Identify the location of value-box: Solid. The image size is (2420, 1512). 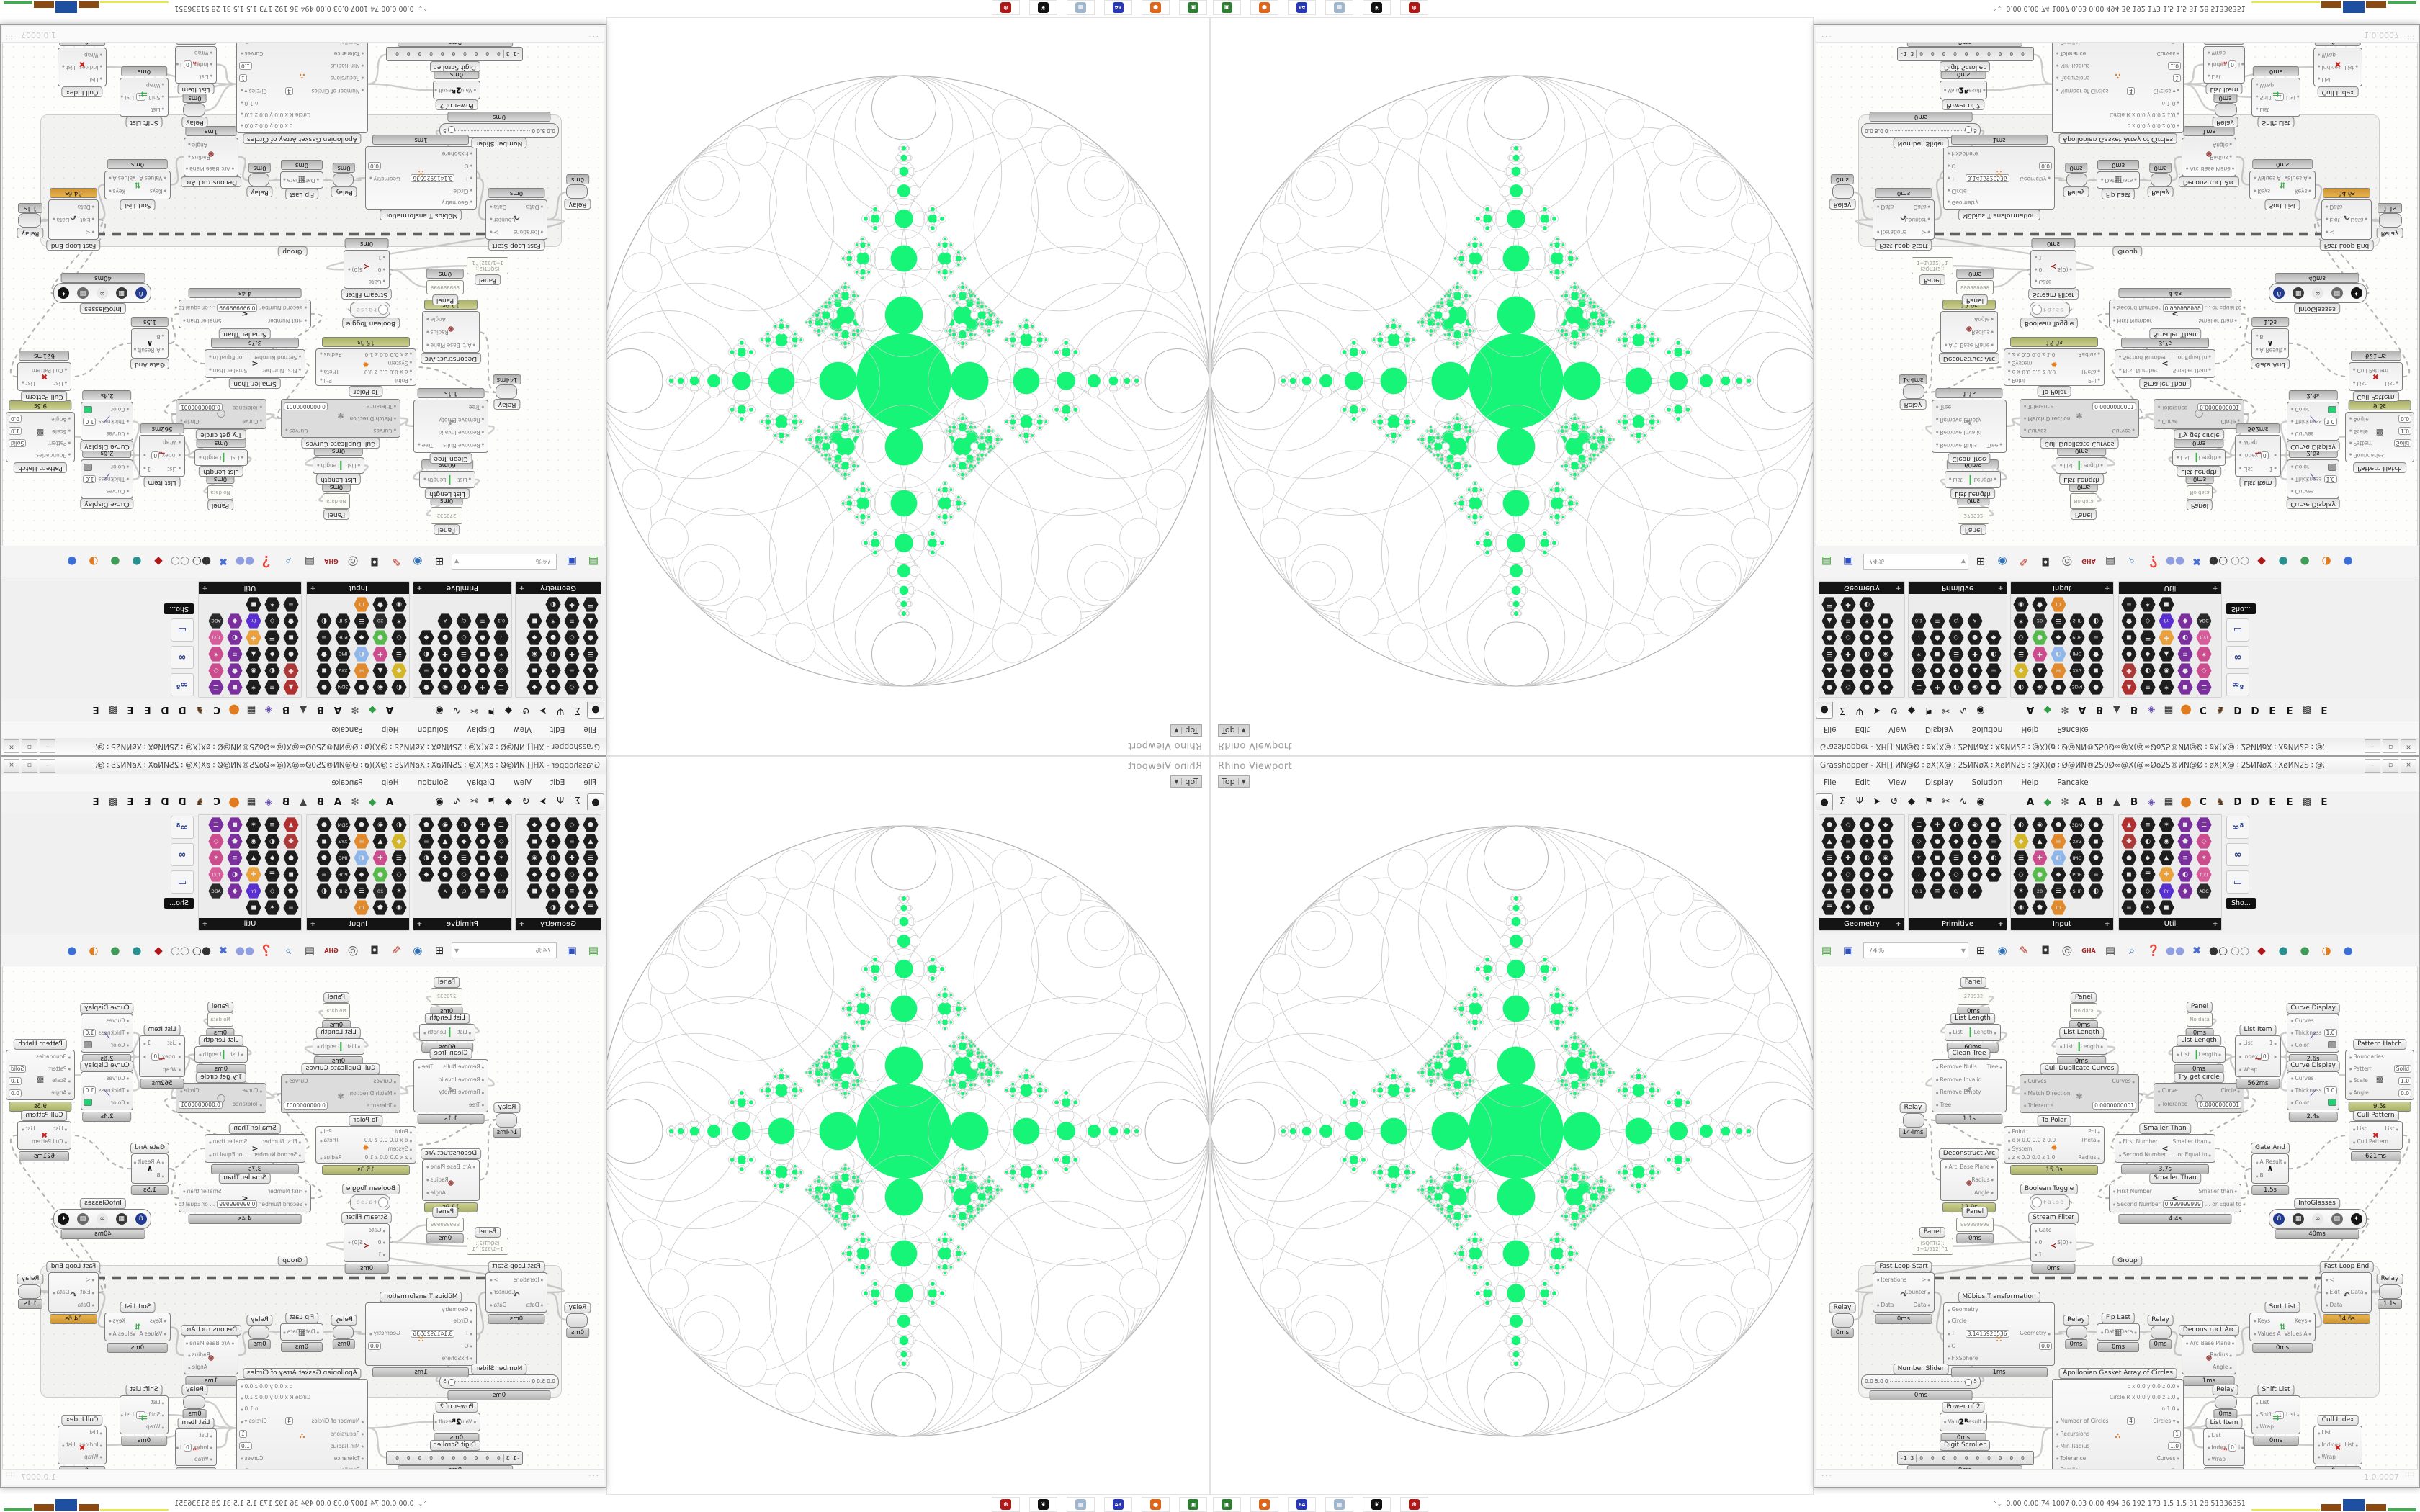
(2402, 1068).